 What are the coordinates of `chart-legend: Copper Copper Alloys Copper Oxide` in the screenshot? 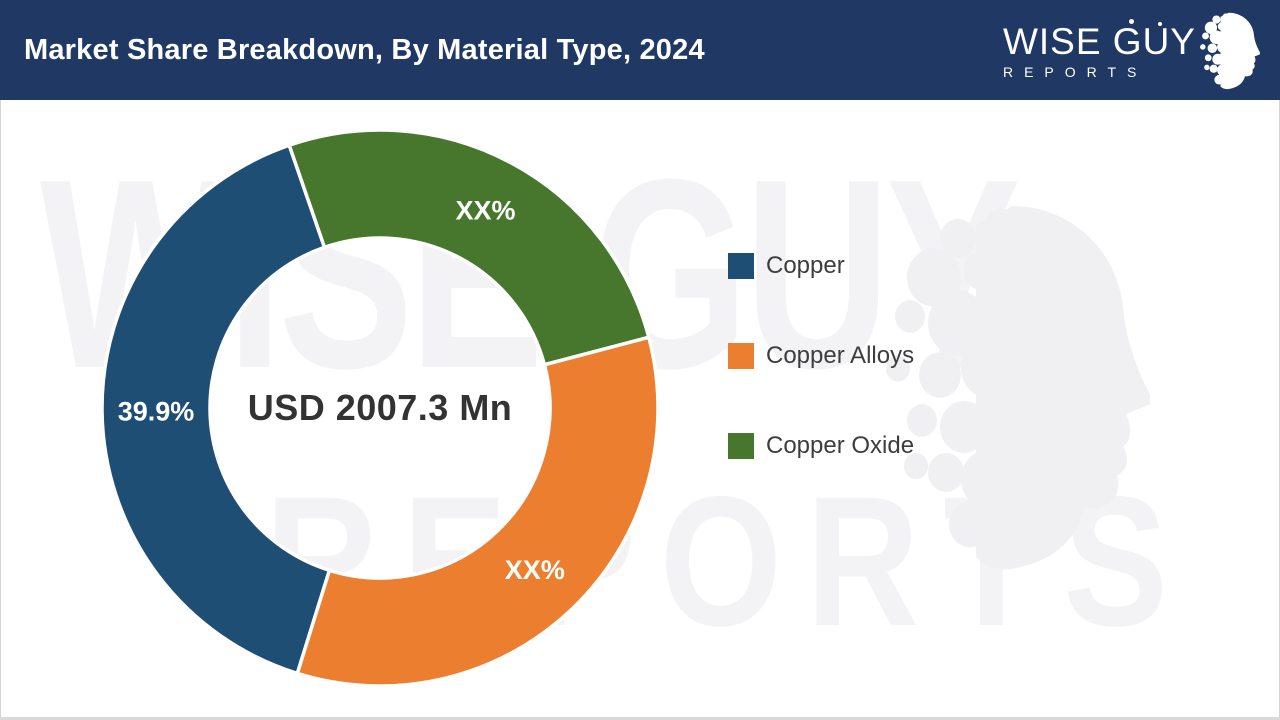 It's located at (821, 387).